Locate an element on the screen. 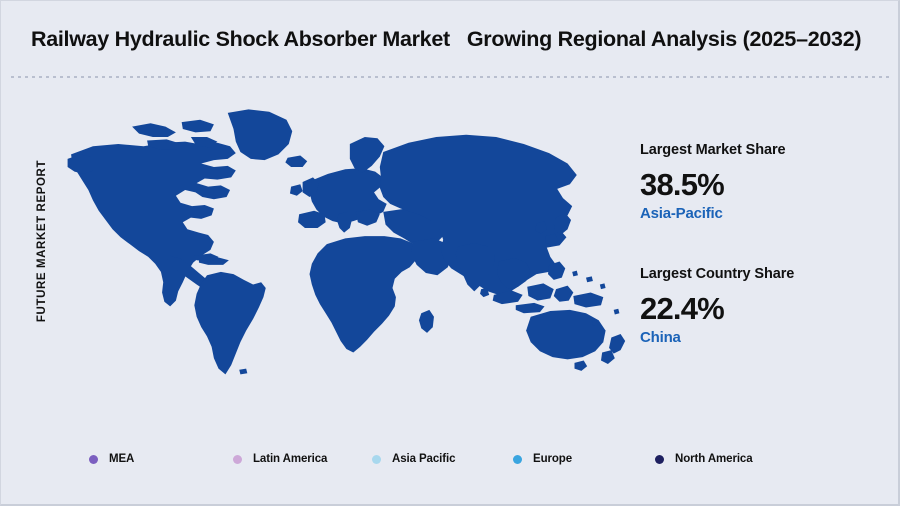 This screenshot has height=506, width=900. land-indonesia-sulawesi is located at coordinates (563, 293).